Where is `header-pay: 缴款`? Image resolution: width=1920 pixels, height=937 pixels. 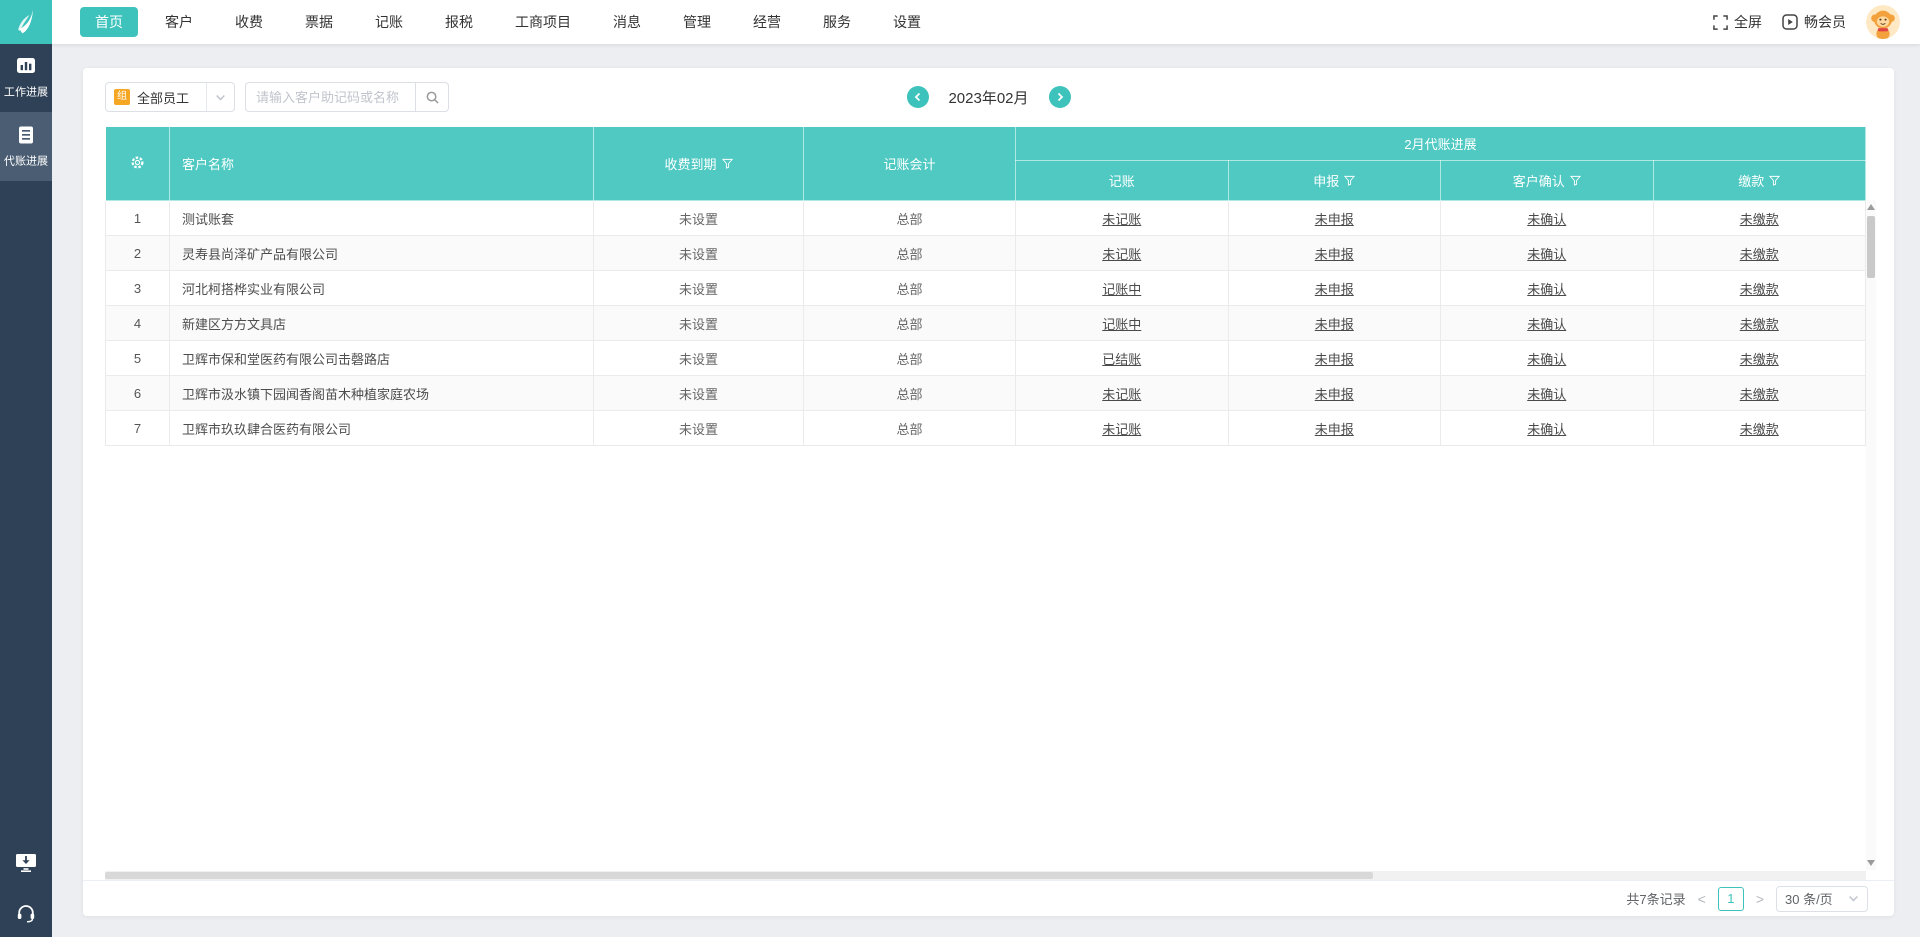
header-pay: 缴款 is located at coordinates (1759, 180).